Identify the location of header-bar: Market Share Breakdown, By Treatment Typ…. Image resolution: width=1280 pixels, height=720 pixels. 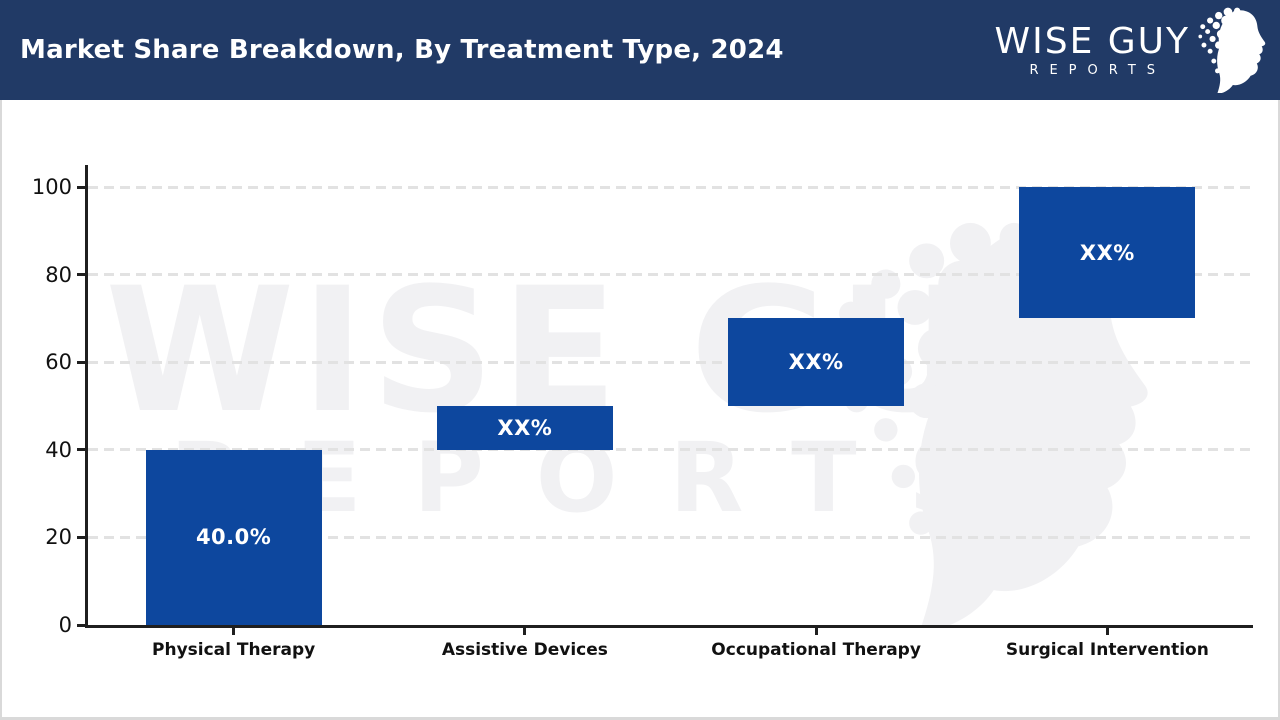
(640, 50).